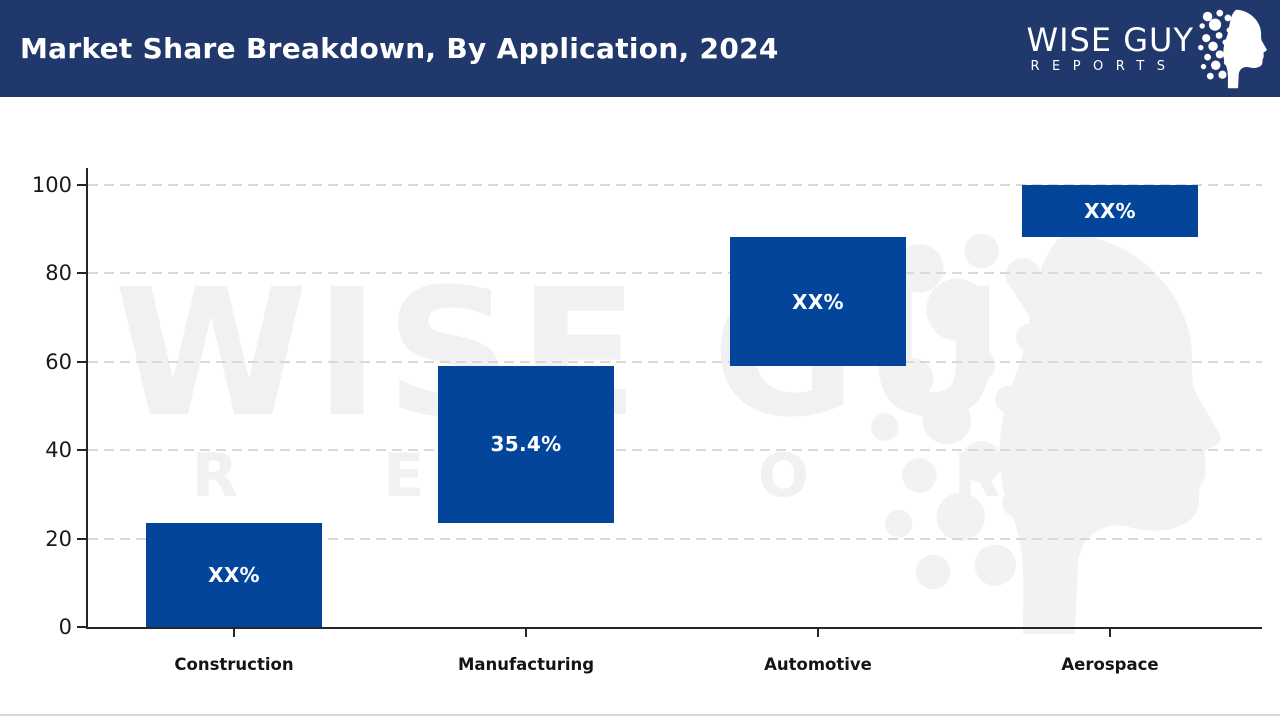 This screenshot has height=720, width=1280. Describe the element at coordinates (51, 185) in the screenshot. I see `y-tick-label: 100` at that location.